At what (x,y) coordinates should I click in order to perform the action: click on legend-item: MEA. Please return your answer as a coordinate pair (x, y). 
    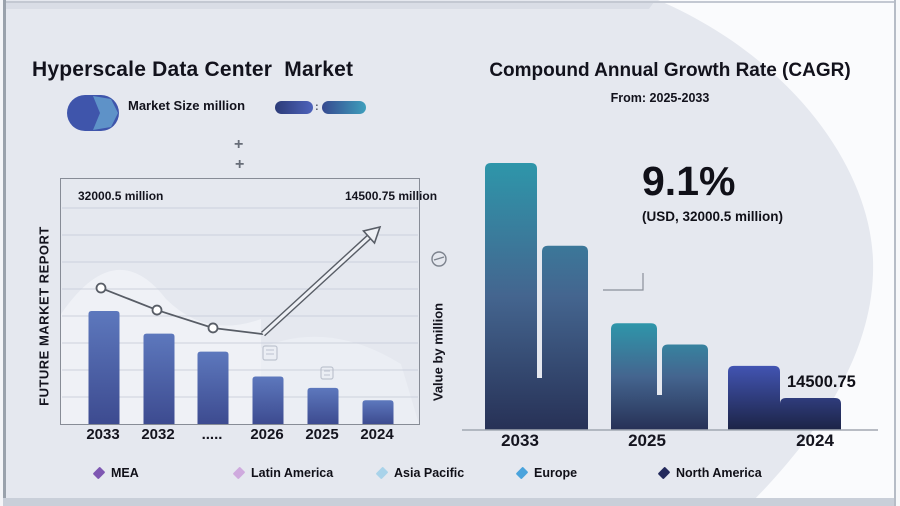
    Looking at the image, I should click on (115, 473).